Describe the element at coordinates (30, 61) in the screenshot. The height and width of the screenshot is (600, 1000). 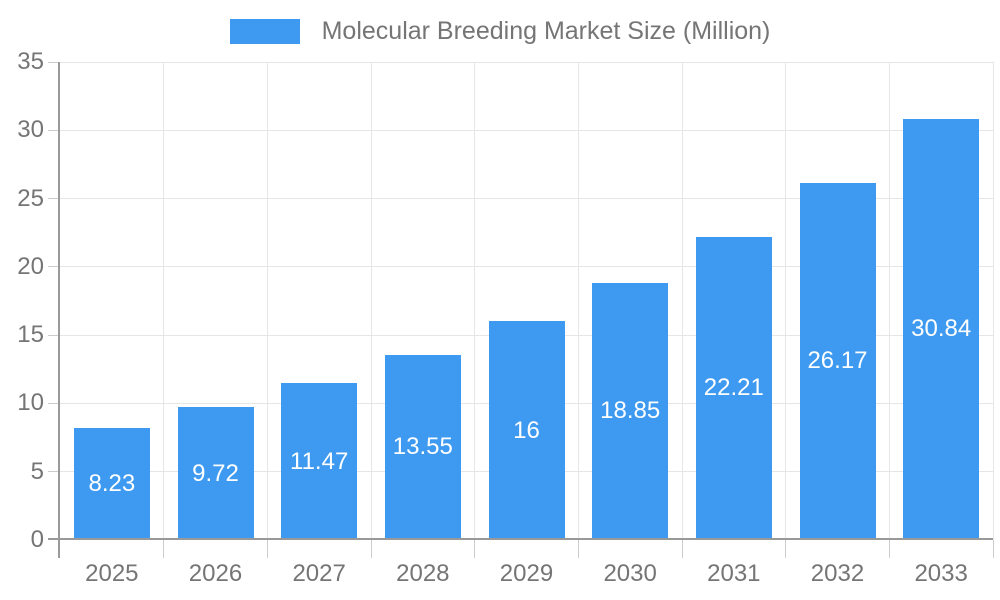
I see `y-tick-label: 35` at that location.